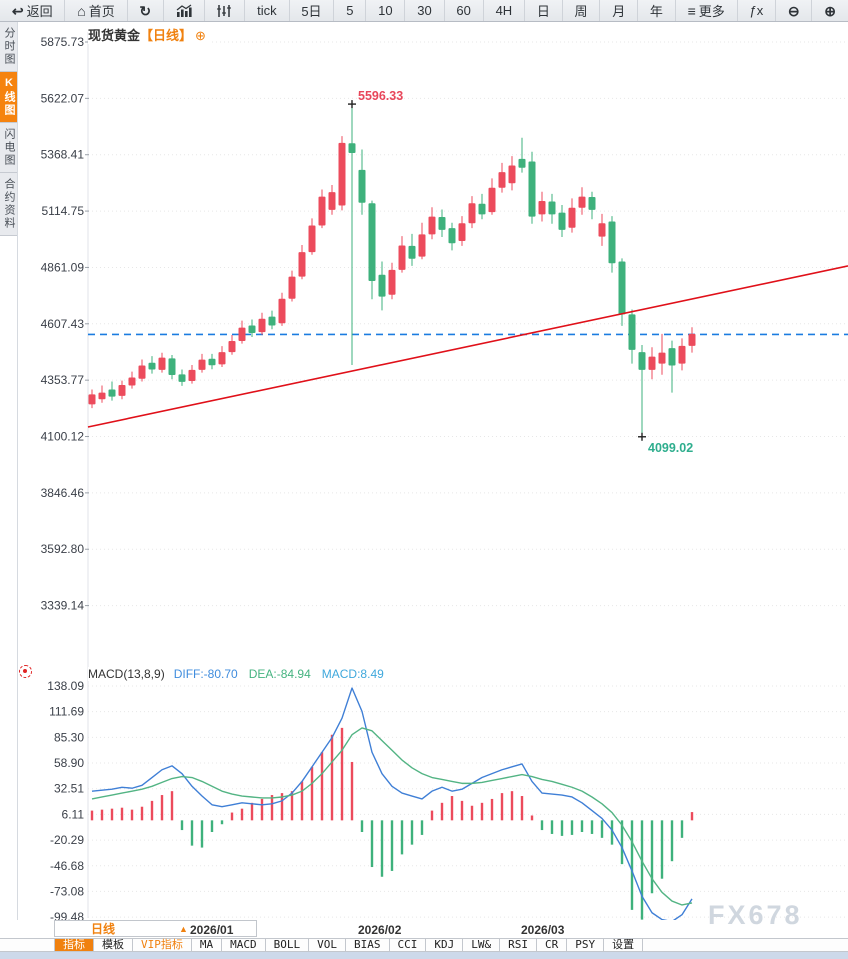  I want to click on toolbar-interval-10-button: 10, so click(386, 10).